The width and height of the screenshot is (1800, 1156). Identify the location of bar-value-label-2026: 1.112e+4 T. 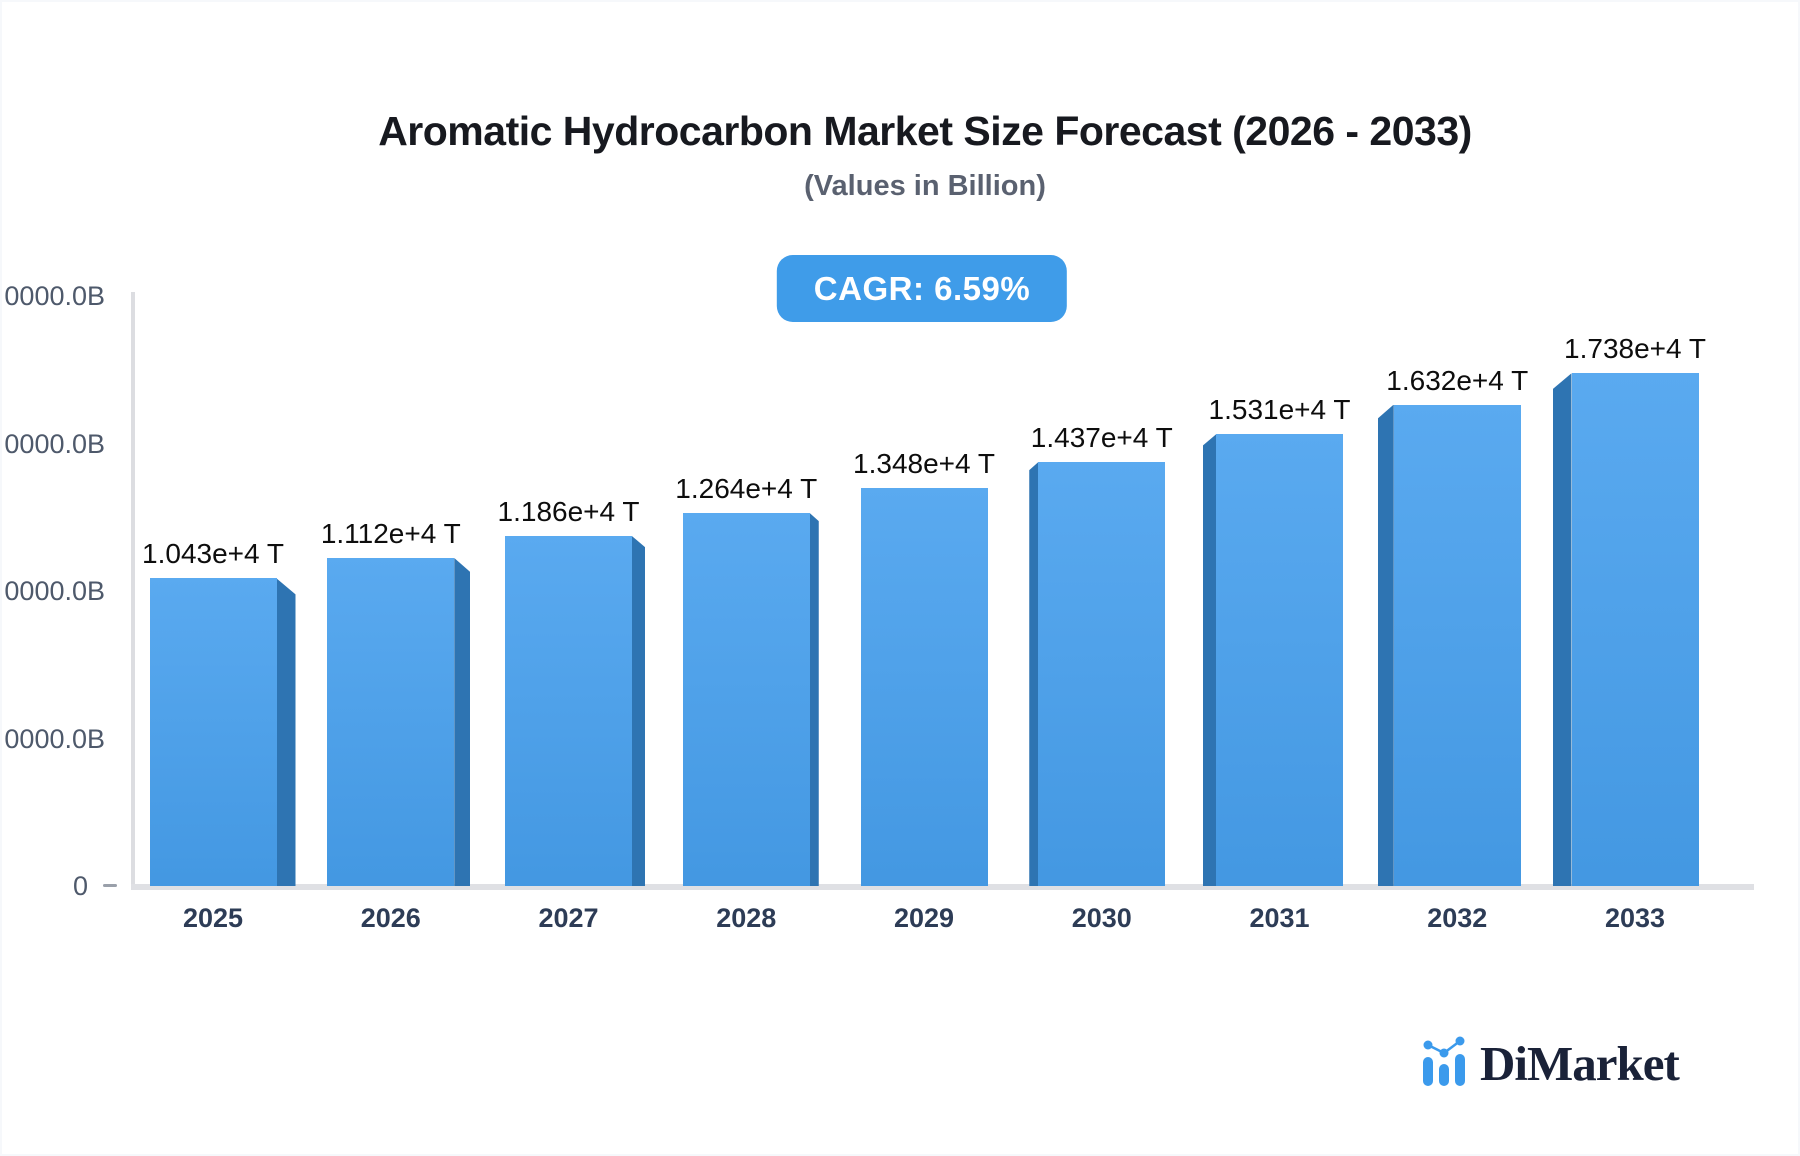
(390, 533).